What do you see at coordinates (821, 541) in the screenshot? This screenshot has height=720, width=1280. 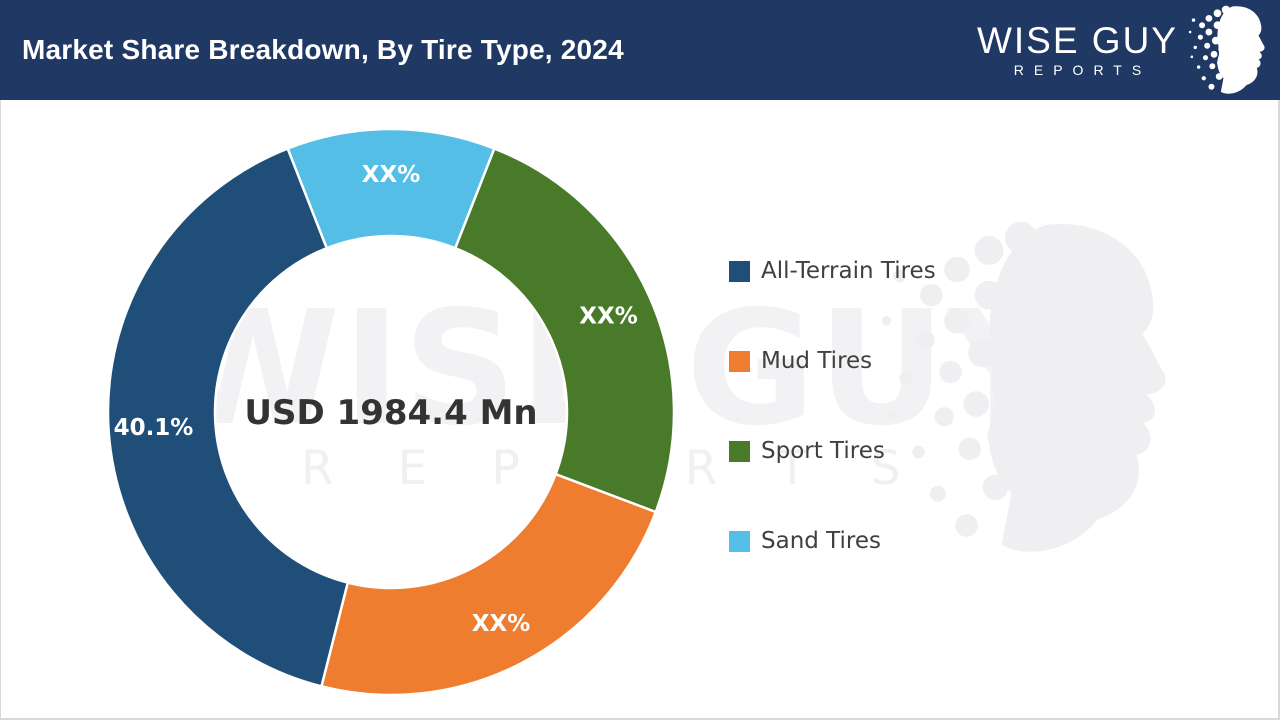 I see `legend-label: Sand Tires` at bounding box center [821, 541].